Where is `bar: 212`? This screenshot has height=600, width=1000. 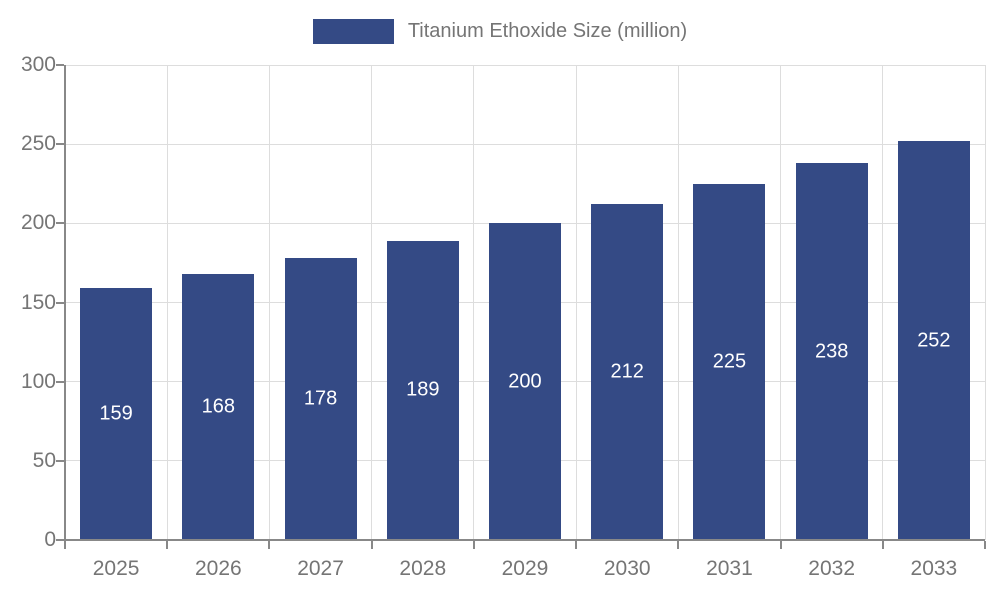
bar: 212 is located at coordinates (627, 372).